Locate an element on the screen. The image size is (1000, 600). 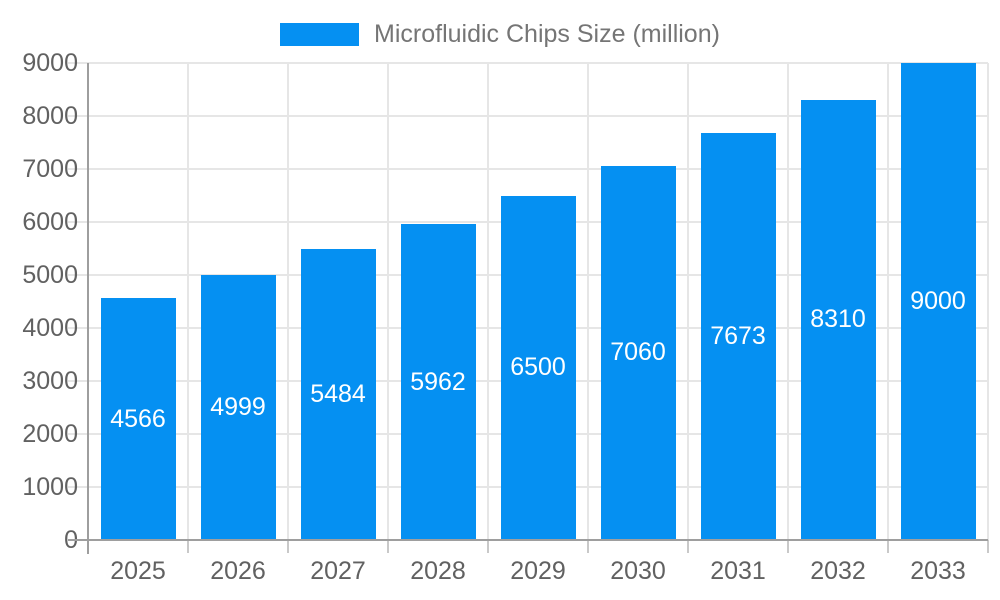
bar-value-label: 6500 is located at coordinates (538, 367).